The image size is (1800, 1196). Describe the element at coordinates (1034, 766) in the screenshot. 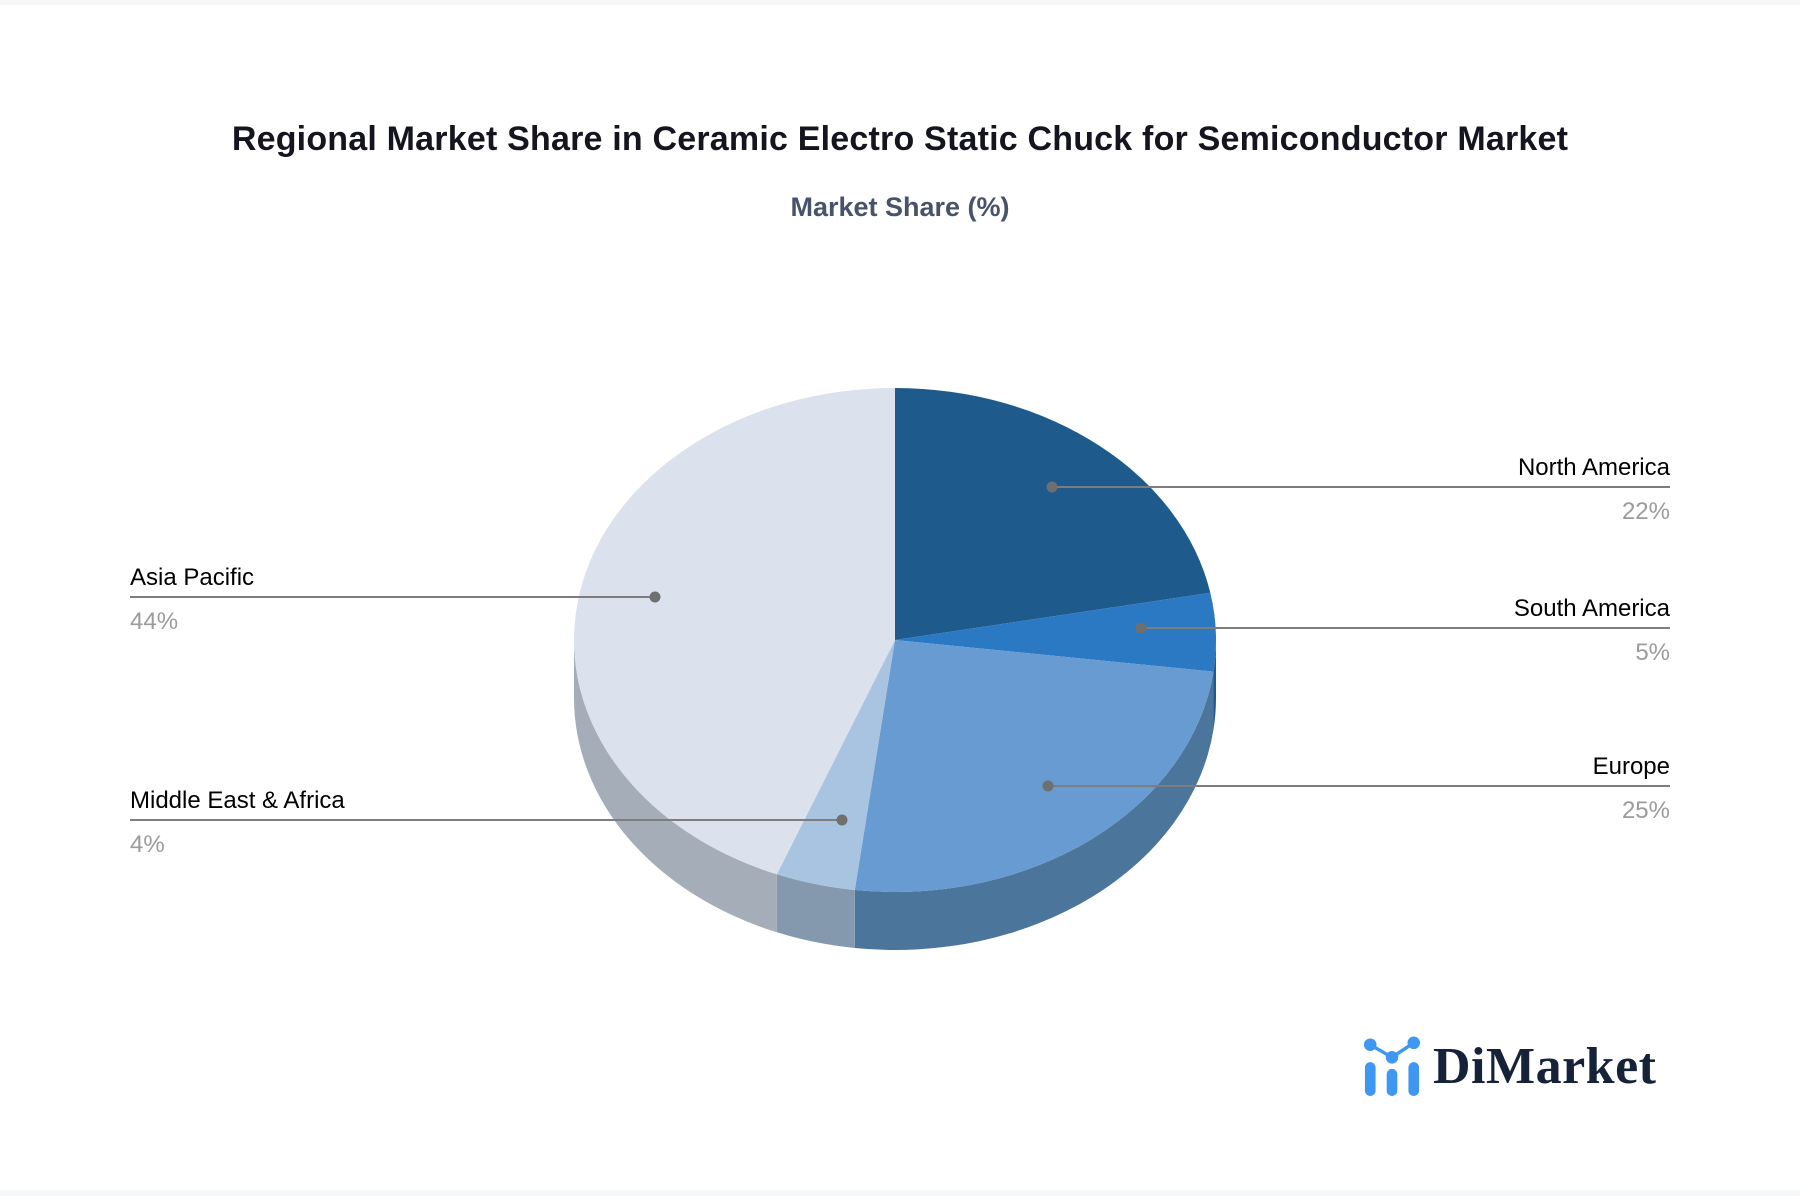

I see `pie-slice-europe` at that location.